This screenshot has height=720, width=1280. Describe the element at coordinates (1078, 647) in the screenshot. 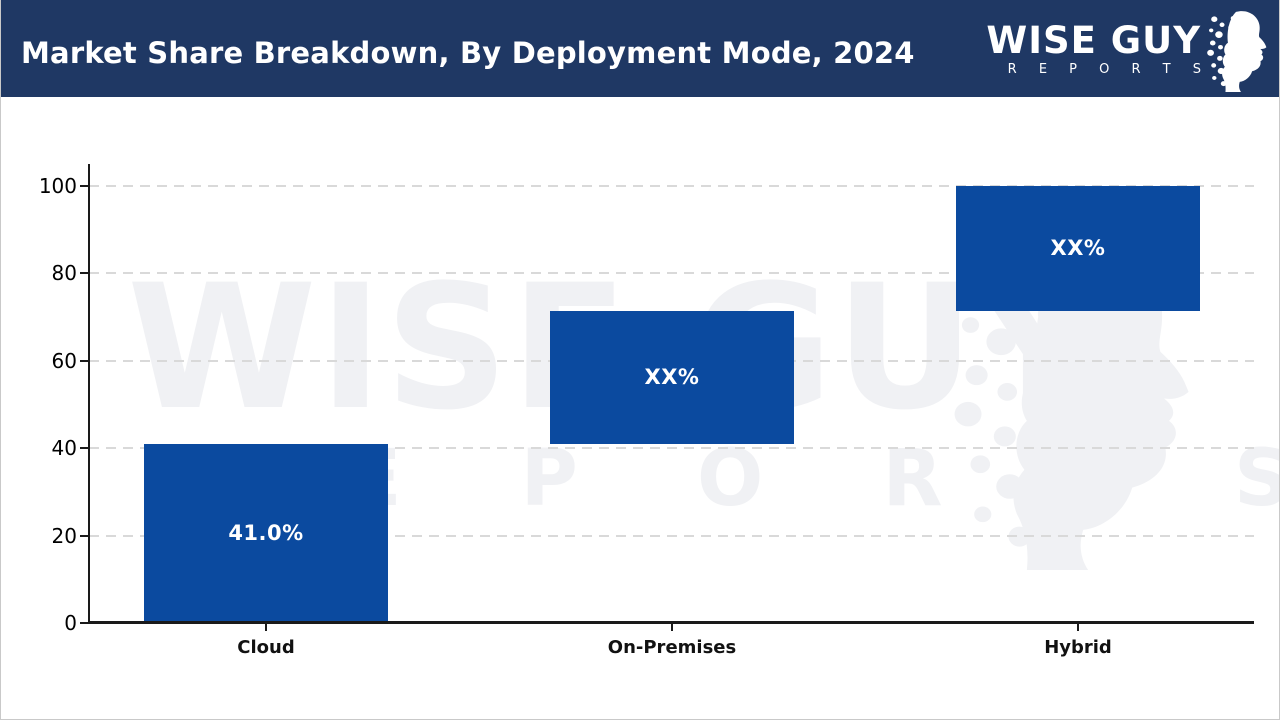

I see `category-label: Hybrid` at that location.